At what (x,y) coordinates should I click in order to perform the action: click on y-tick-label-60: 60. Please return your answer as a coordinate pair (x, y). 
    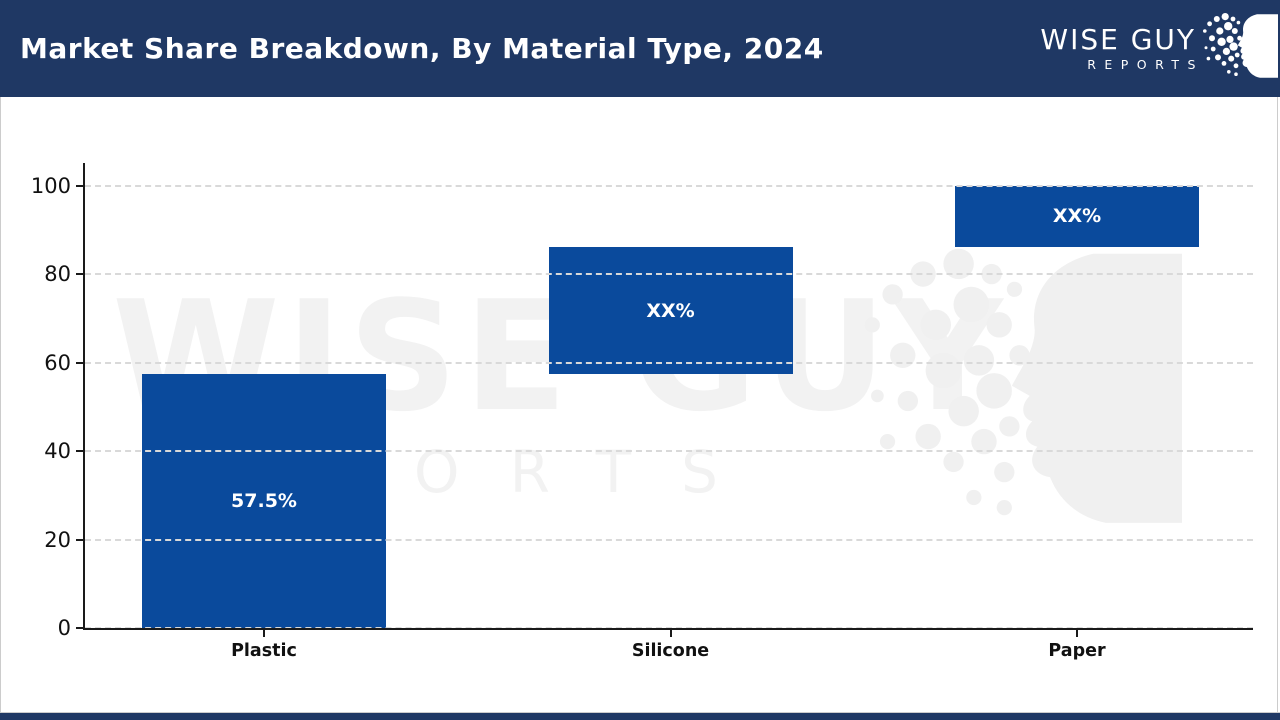
    Looking at the image, I should click on (57, 362).